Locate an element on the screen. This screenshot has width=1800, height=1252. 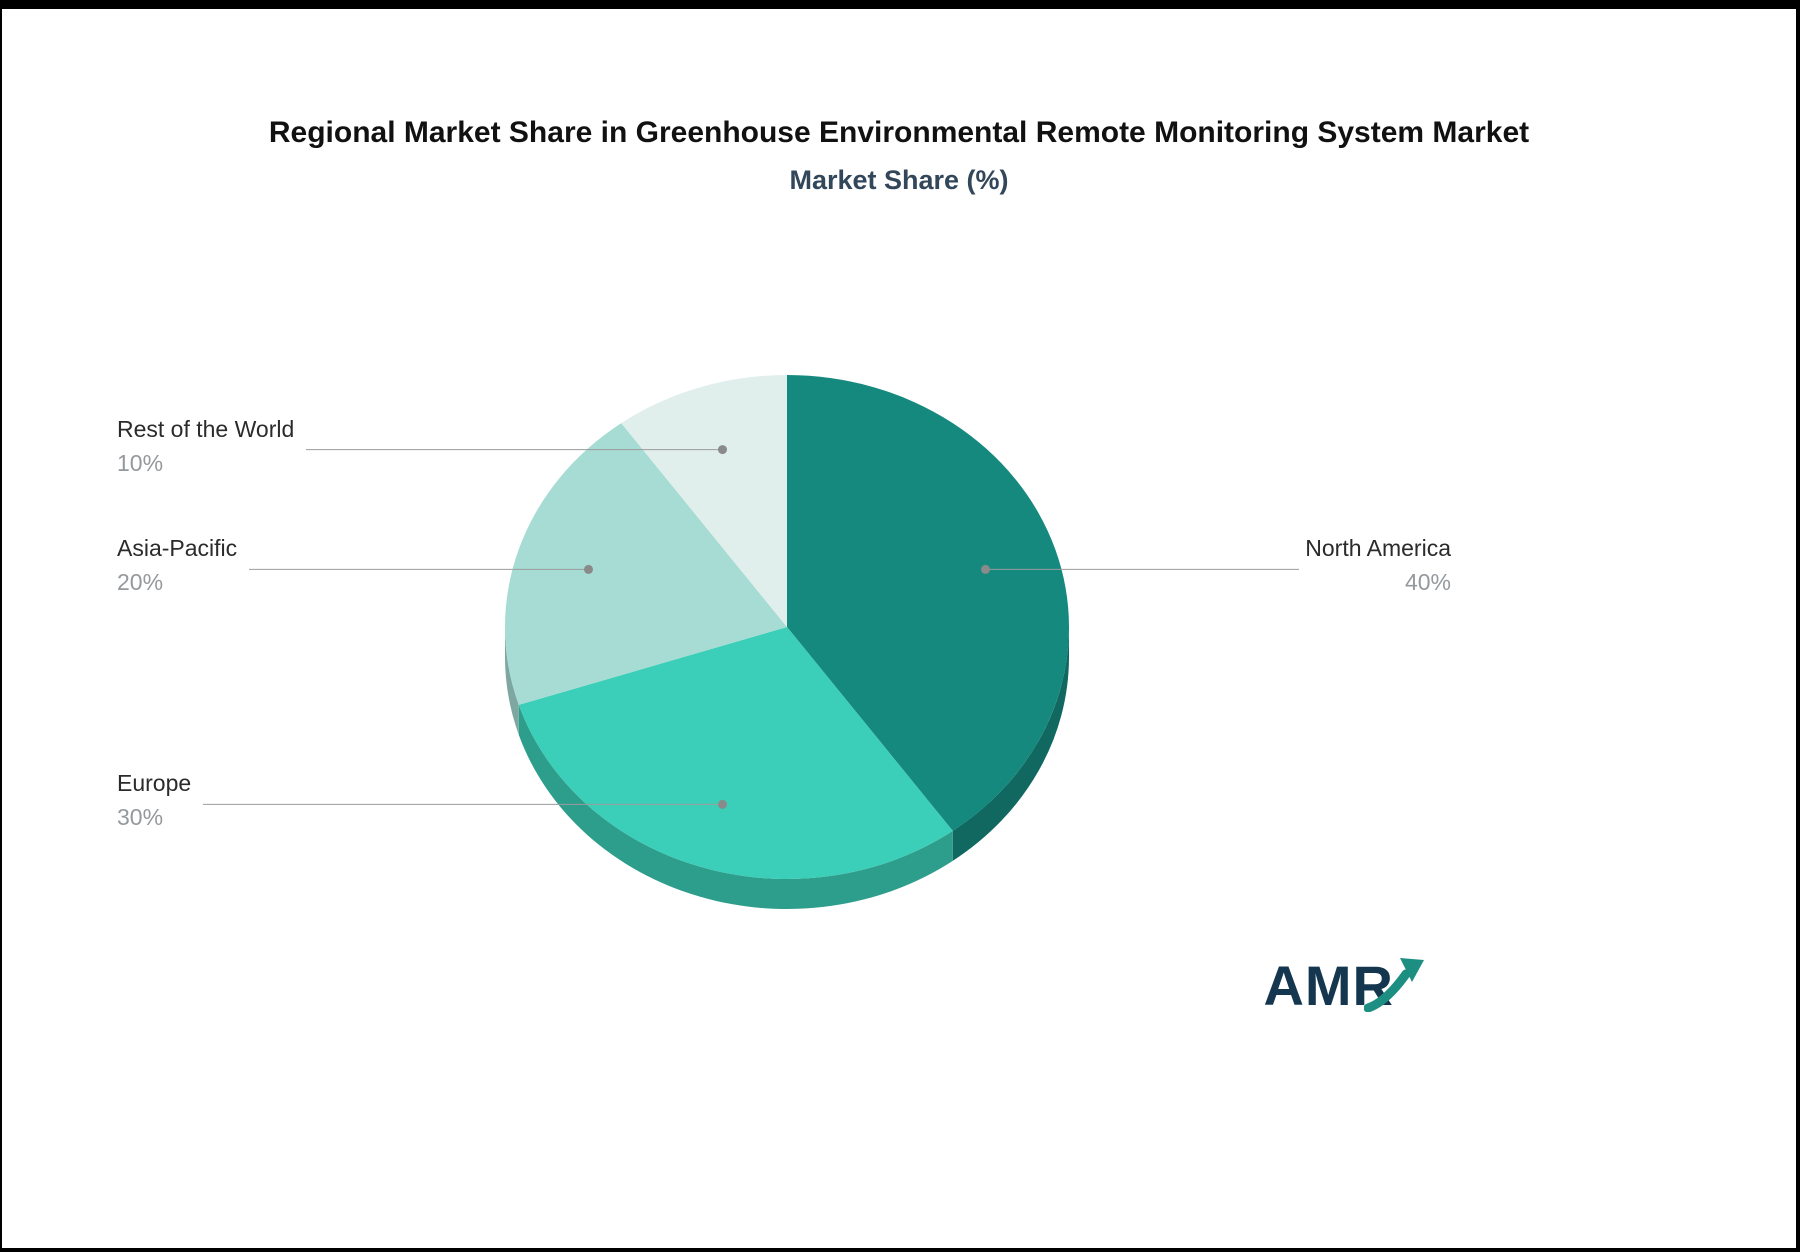
slice-callout-europe: Europe 30% is located at coordinates (154, 800).